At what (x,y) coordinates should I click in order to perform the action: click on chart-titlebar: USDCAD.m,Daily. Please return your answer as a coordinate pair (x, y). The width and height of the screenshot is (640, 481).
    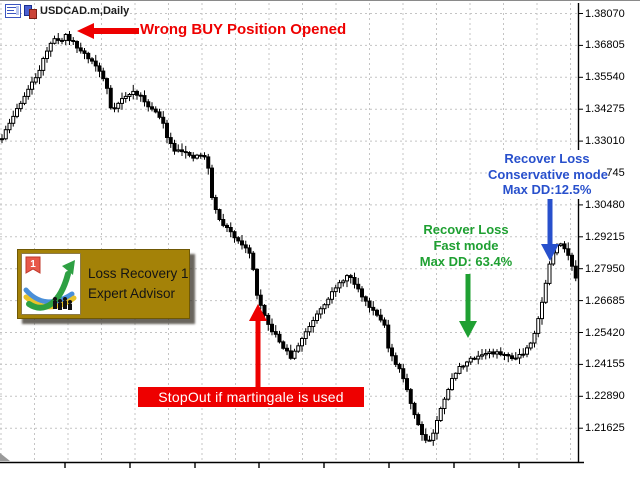
    Looking at the image, I should click on (67, 11).